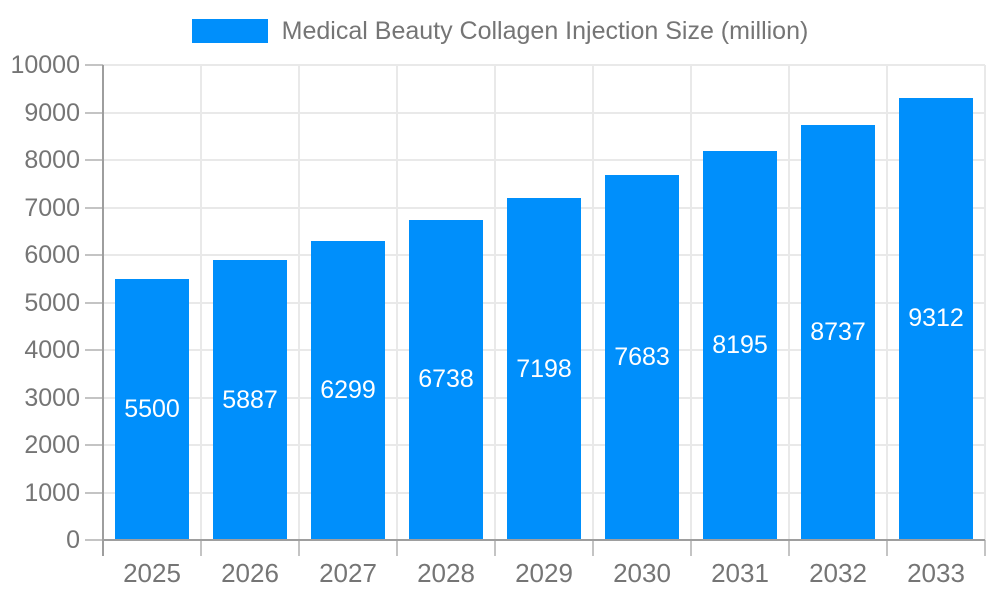 The width and height of the screenshot is (1000, 600). I want to click on x-axis-label: 2025, so click(152, 573).